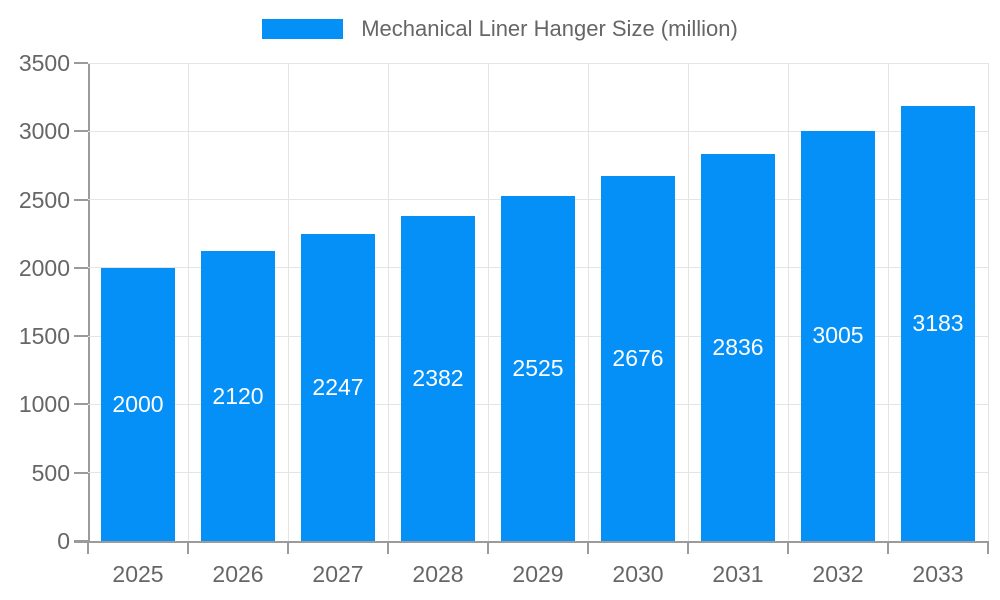 This screenshot has width=1000, height=600. I want to click on x-tick-label: 2033, so click(938, 574).